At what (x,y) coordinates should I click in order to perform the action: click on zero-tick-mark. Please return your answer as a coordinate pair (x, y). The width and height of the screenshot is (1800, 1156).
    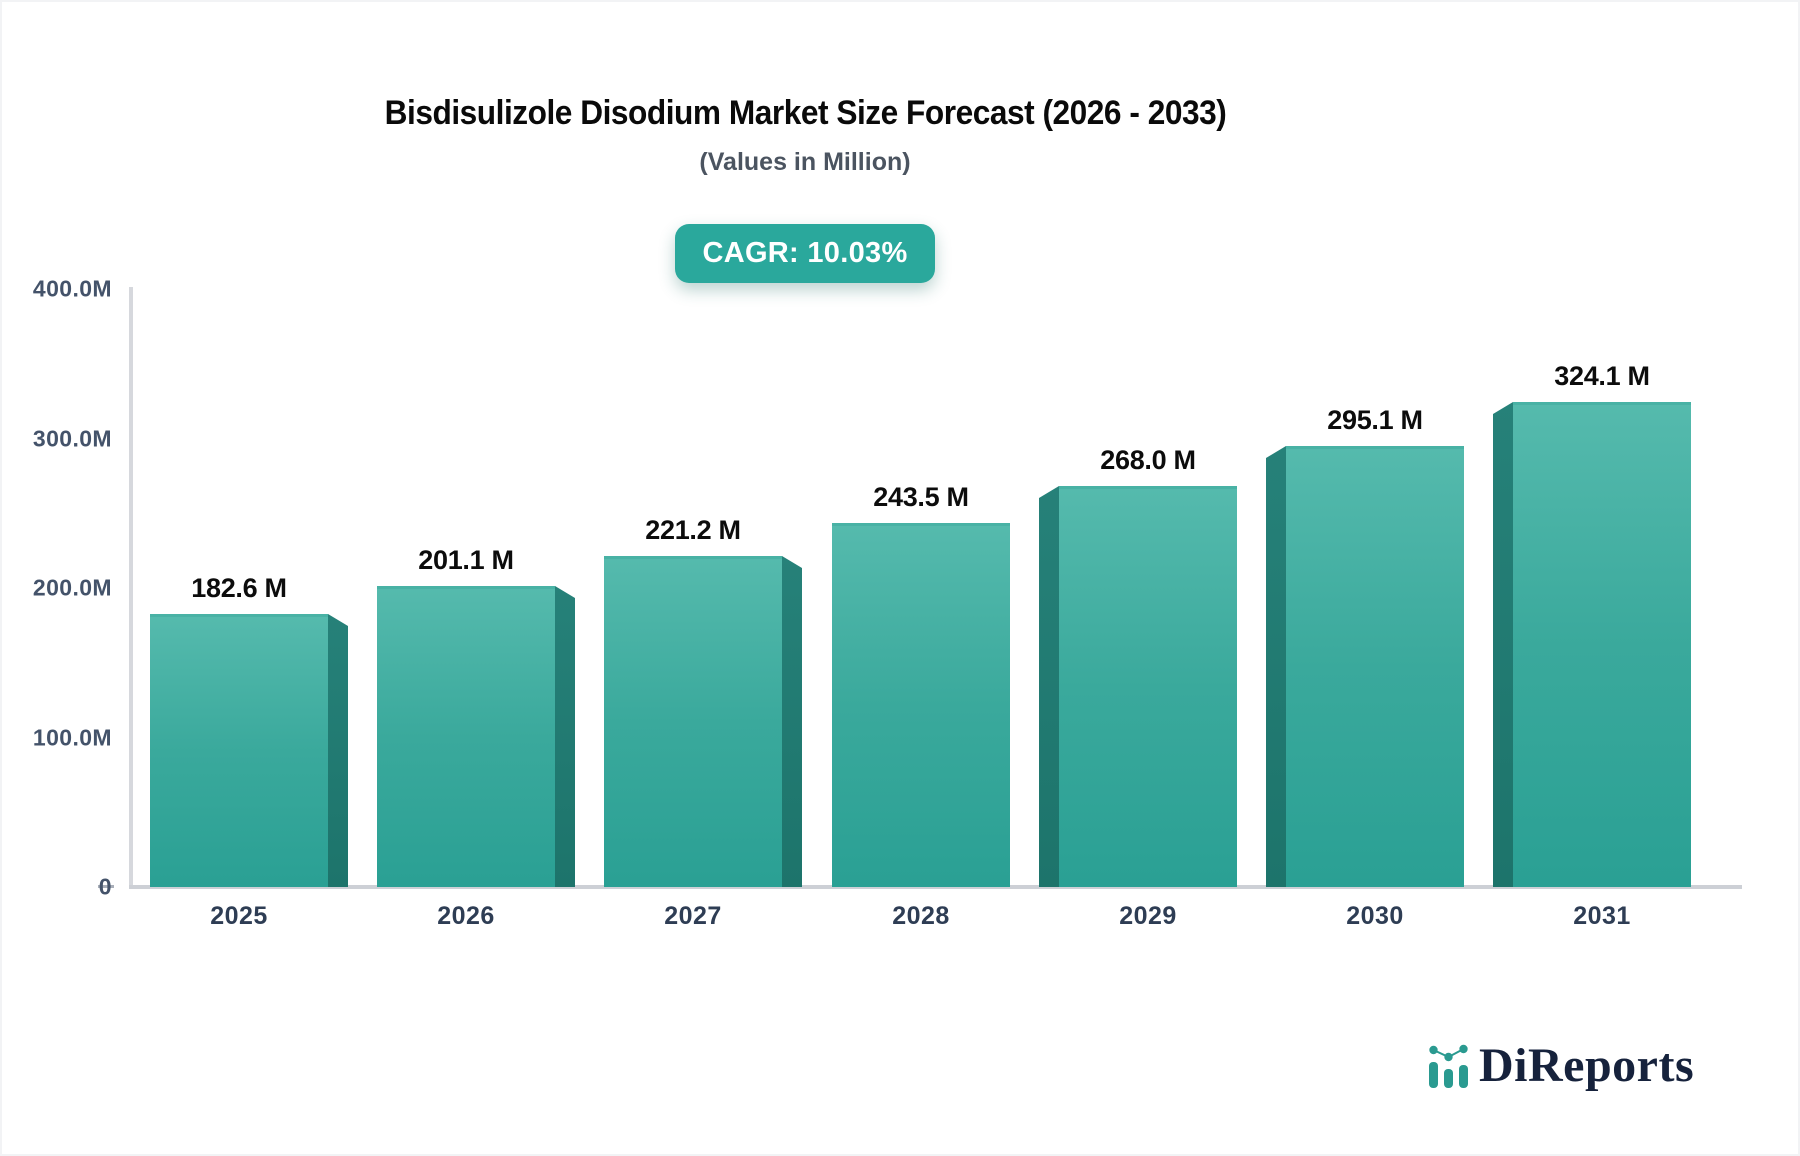
    Looking at the image, I should click on (106, 886).